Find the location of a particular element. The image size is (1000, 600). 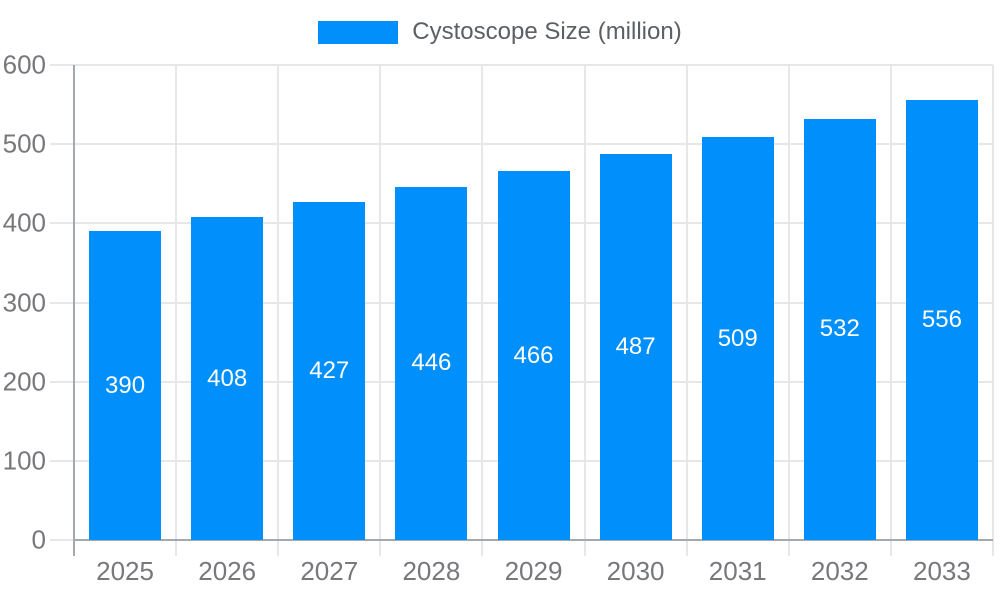

x-axis-label: 2026 is located at coordinates (227, 571).